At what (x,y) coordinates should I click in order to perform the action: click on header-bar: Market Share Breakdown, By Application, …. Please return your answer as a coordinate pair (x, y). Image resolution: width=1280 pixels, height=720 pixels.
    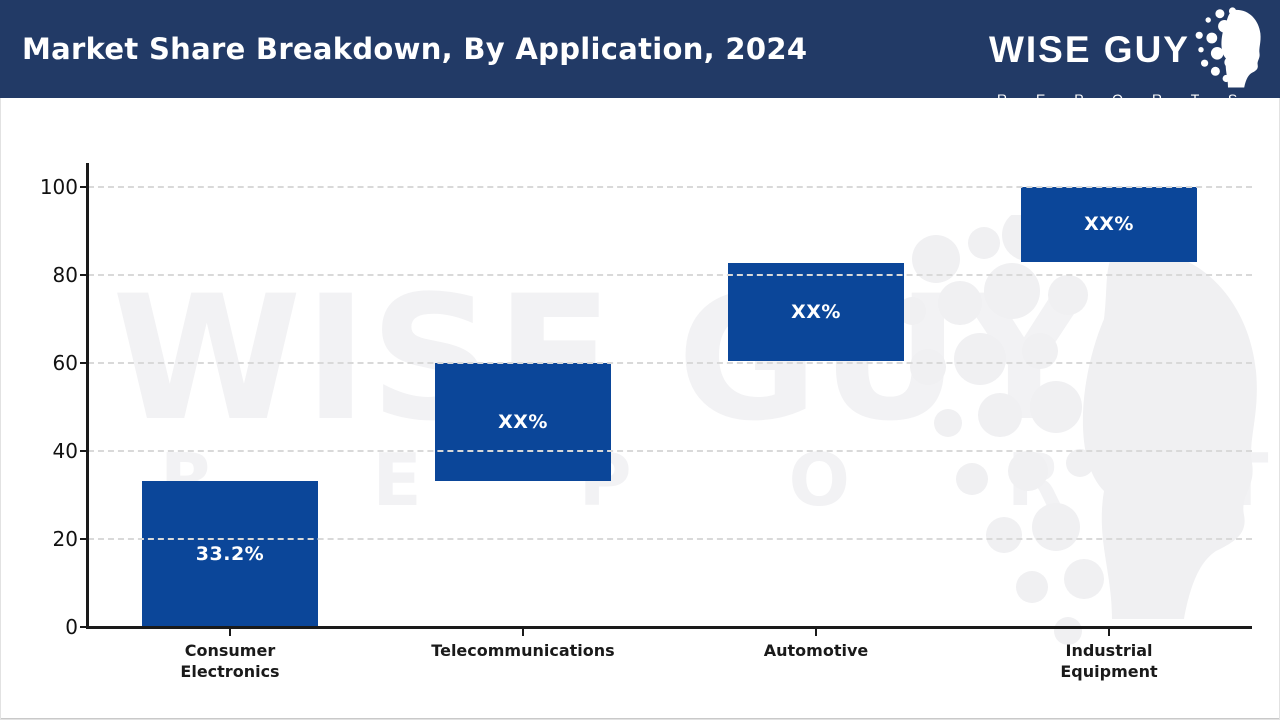
    Looking at the image, I should click on (640, 53).